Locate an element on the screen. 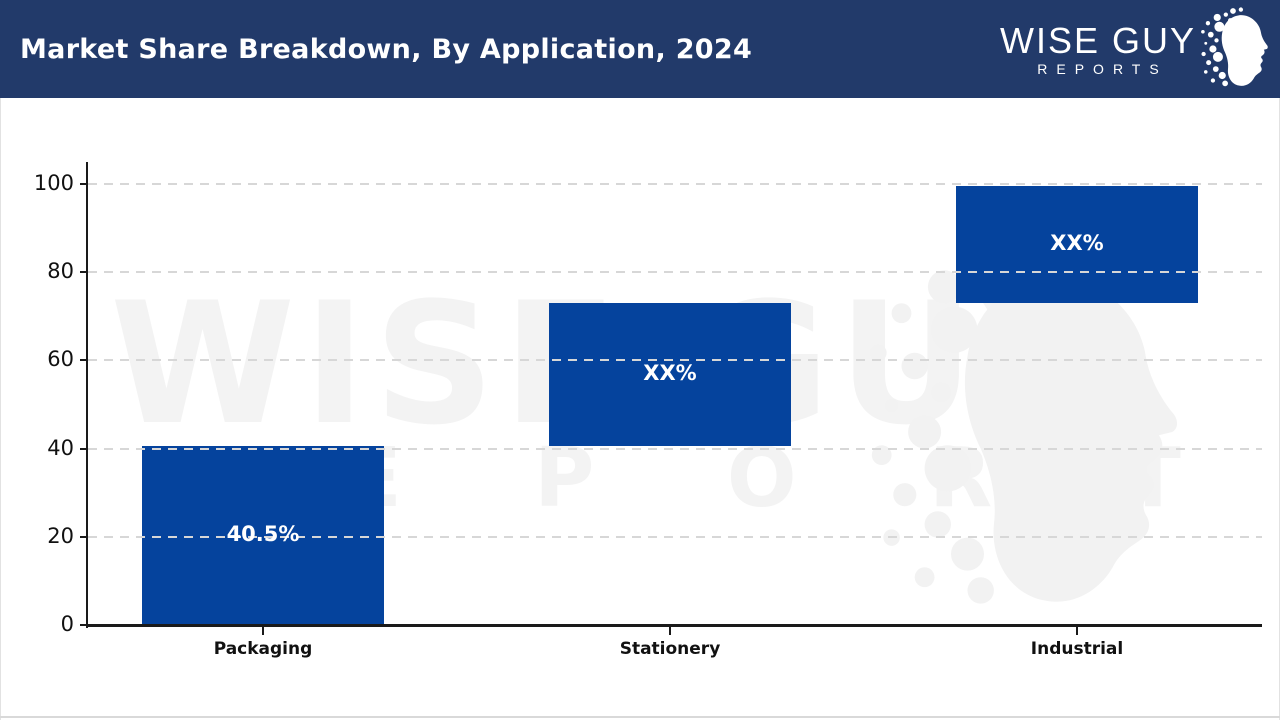 This screenshot has height=720, width=1280. x-axis-tick-packaging is located at coordinates (263, 631).